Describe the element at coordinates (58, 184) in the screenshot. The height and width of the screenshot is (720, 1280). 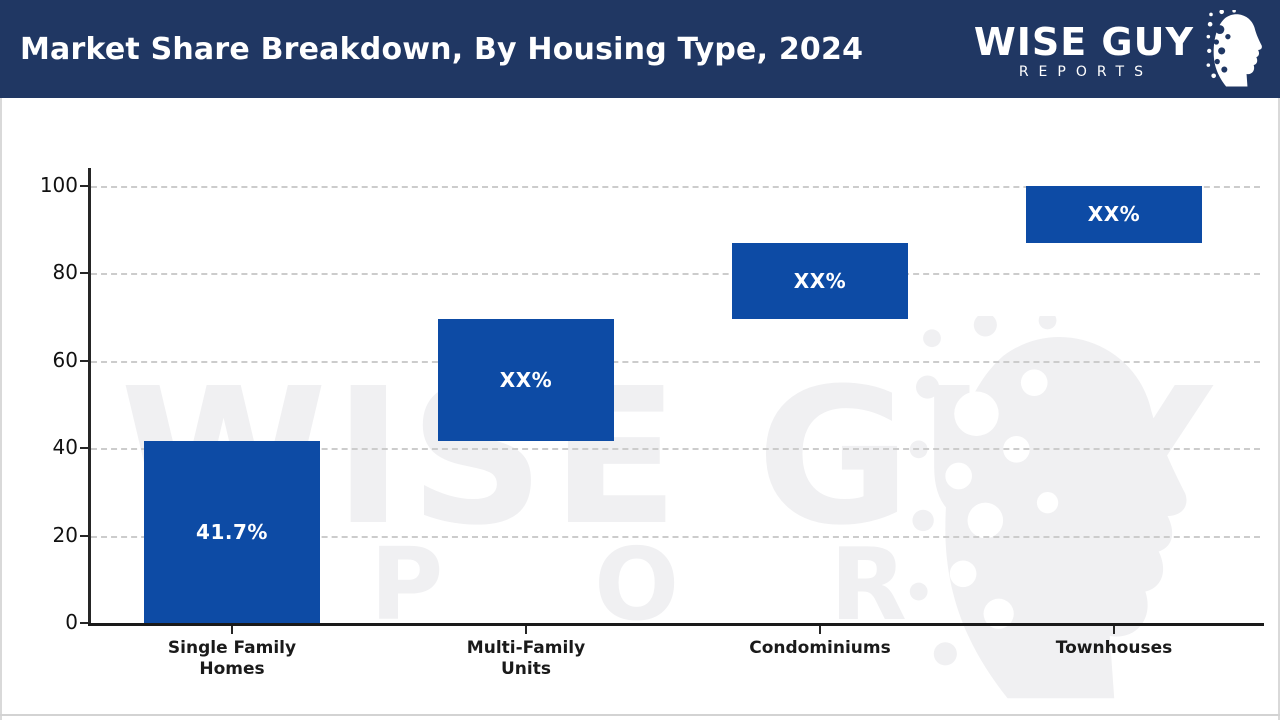
I see `y-tick-label: 100` at that location.